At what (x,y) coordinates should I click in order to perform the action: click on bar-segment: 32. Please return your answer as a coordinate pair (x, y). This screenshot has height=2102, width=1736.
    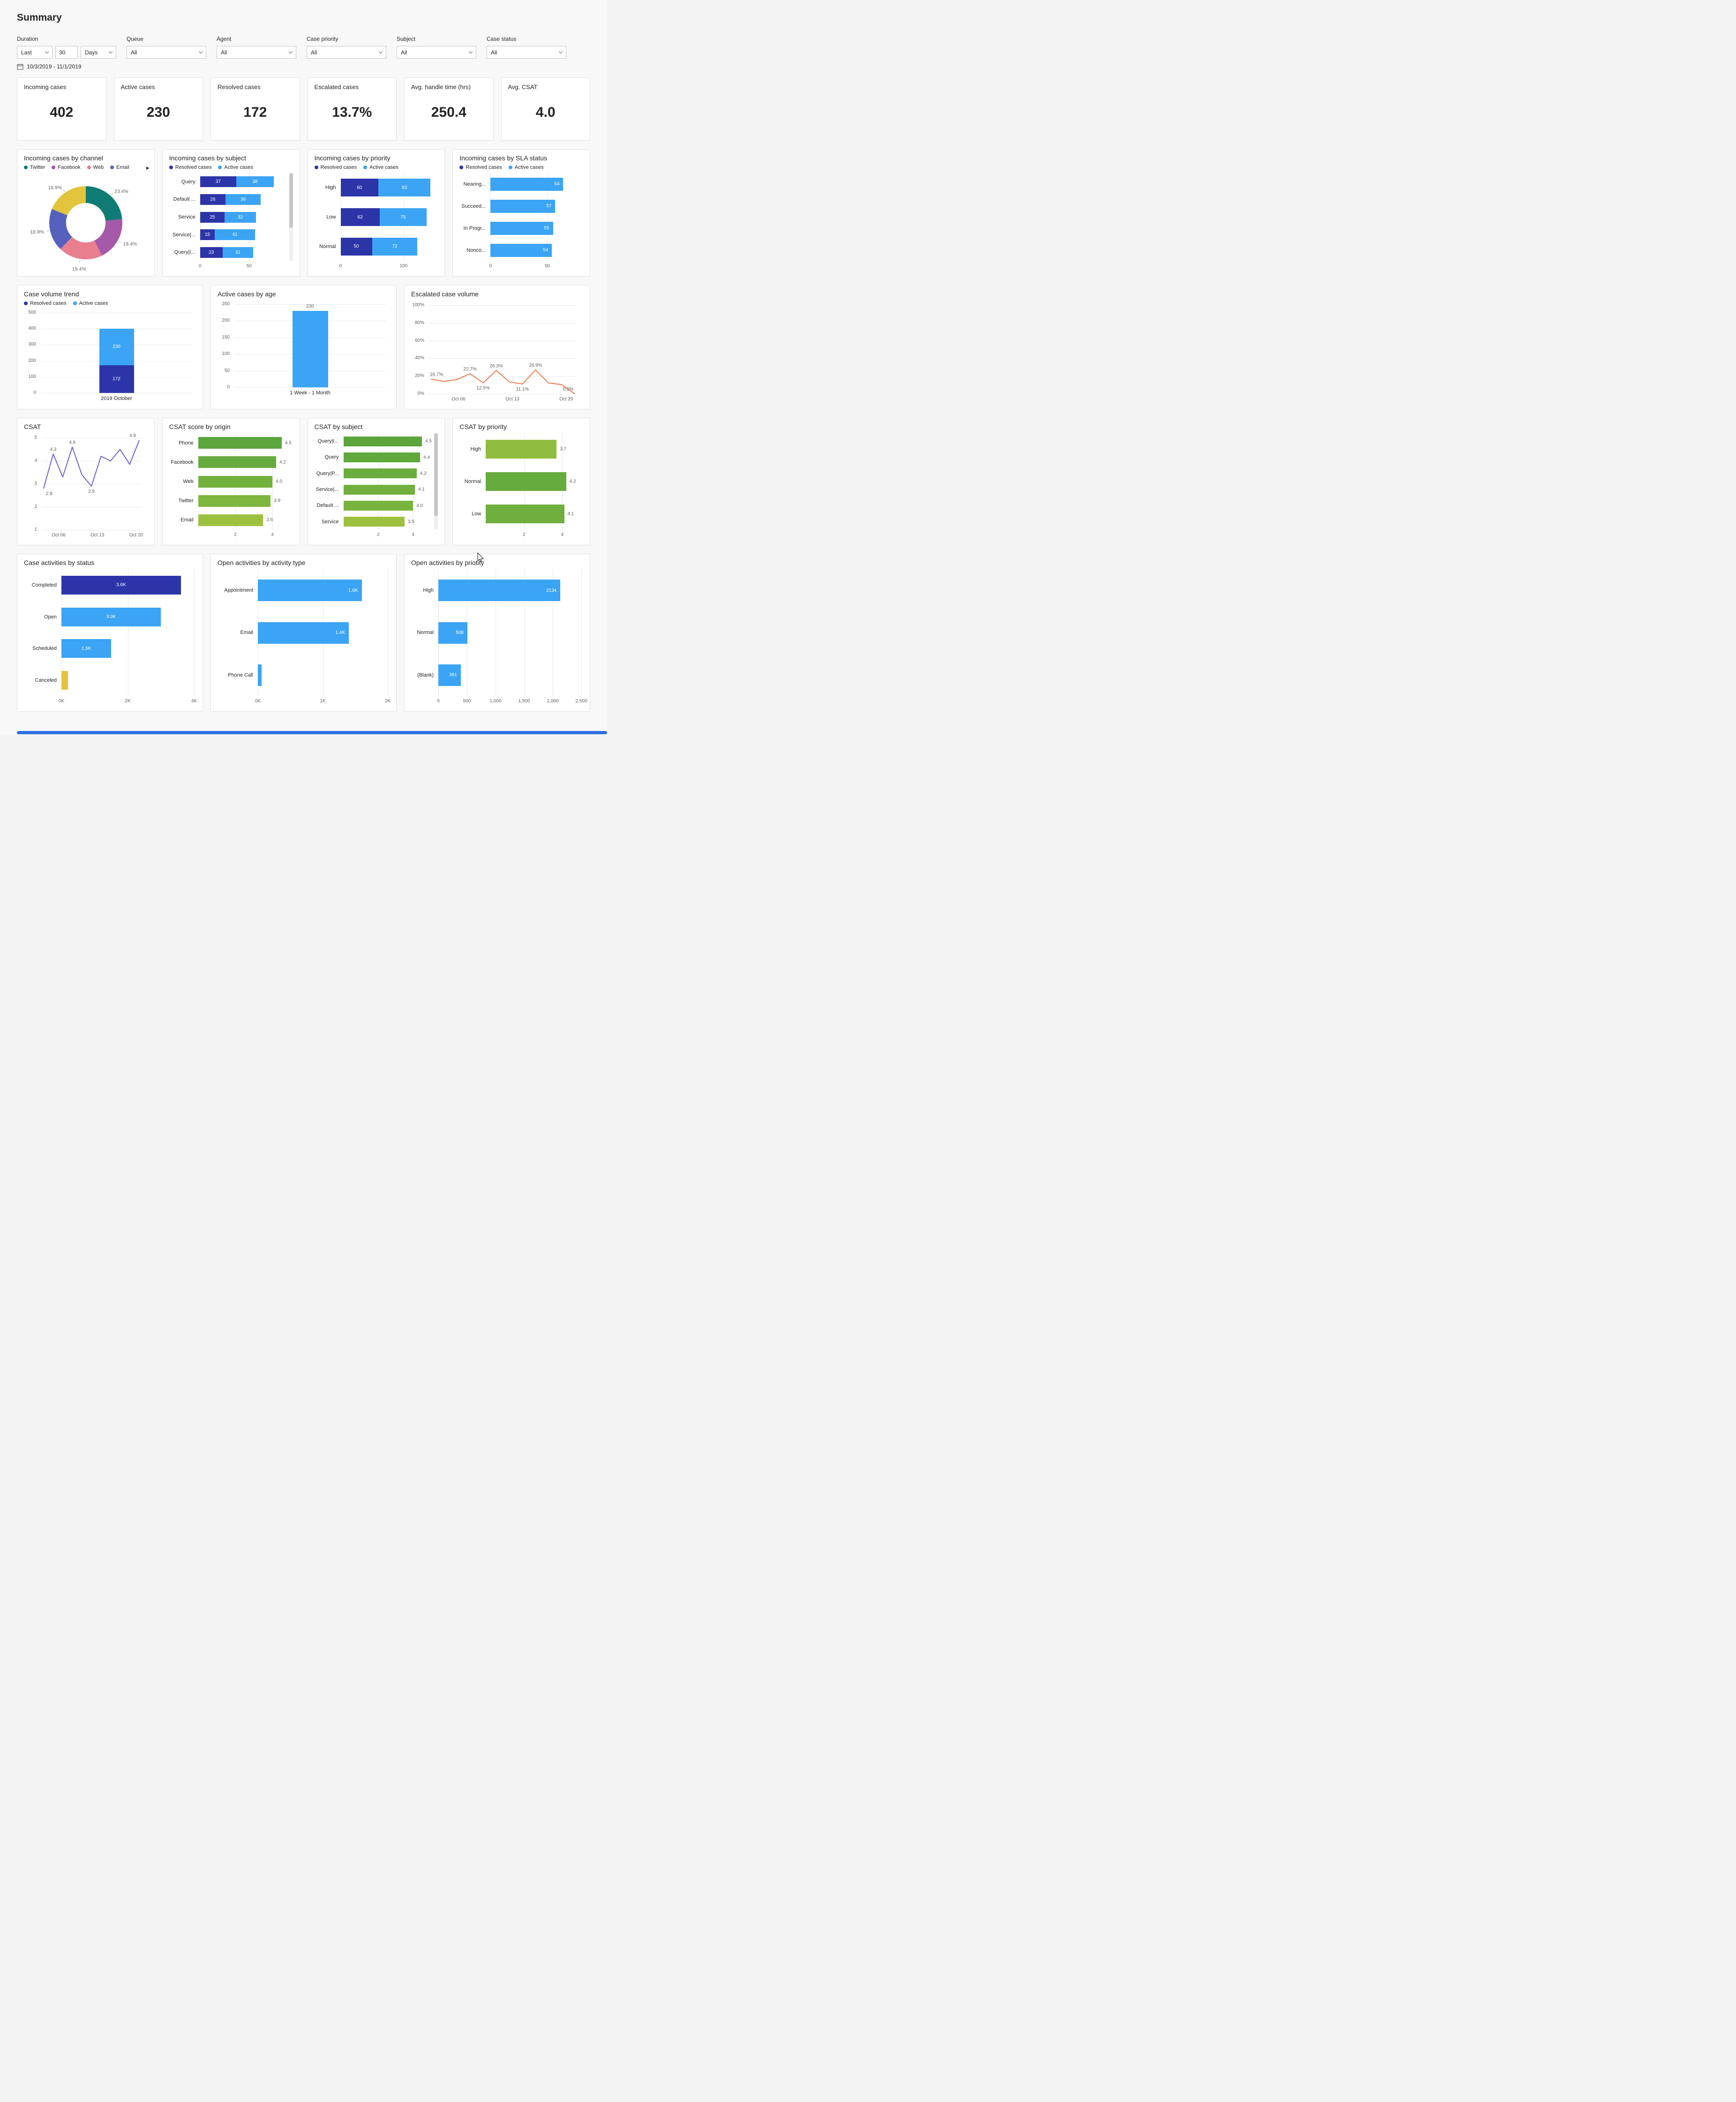
    Looking at the image, I should click on (241, 217).